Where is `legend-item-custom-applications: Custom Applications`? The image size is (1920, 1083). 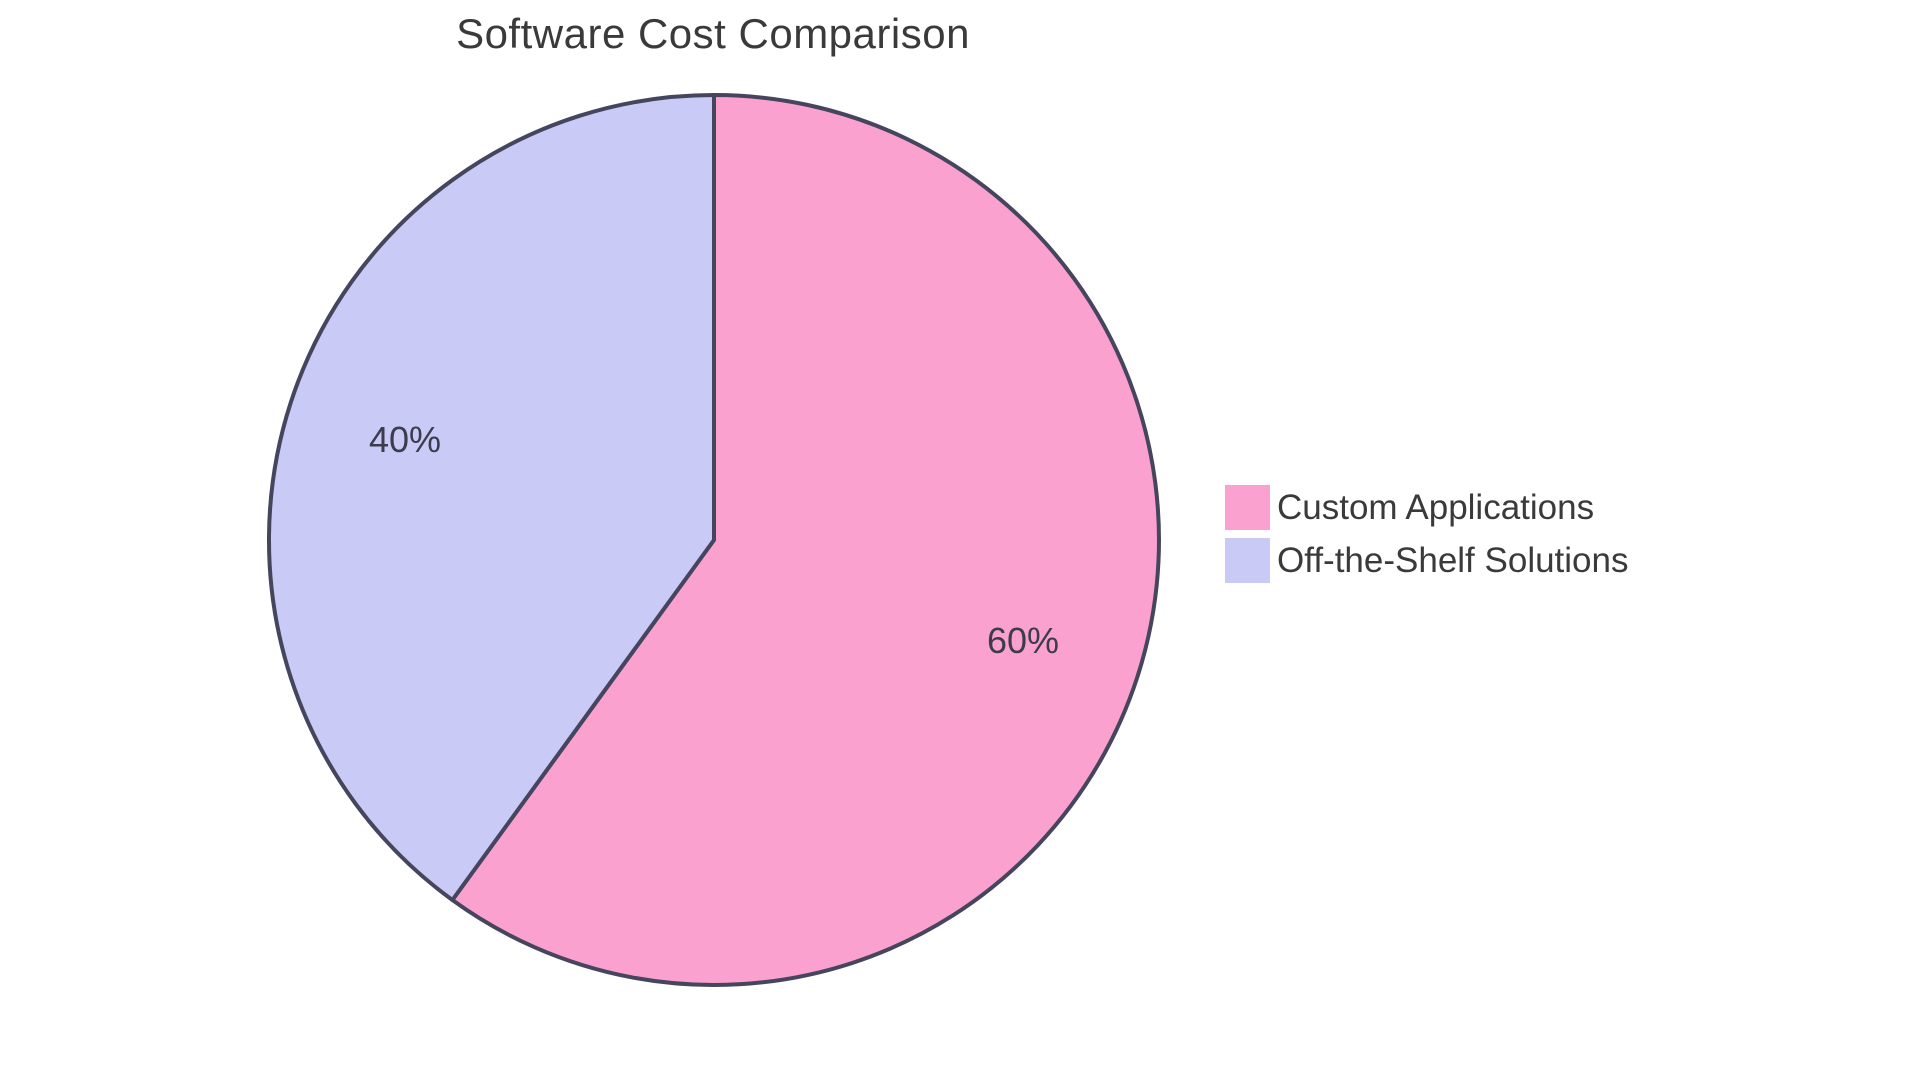
legend-item-custom-applications: Custom Applications is located at coordinates (1427, 507).